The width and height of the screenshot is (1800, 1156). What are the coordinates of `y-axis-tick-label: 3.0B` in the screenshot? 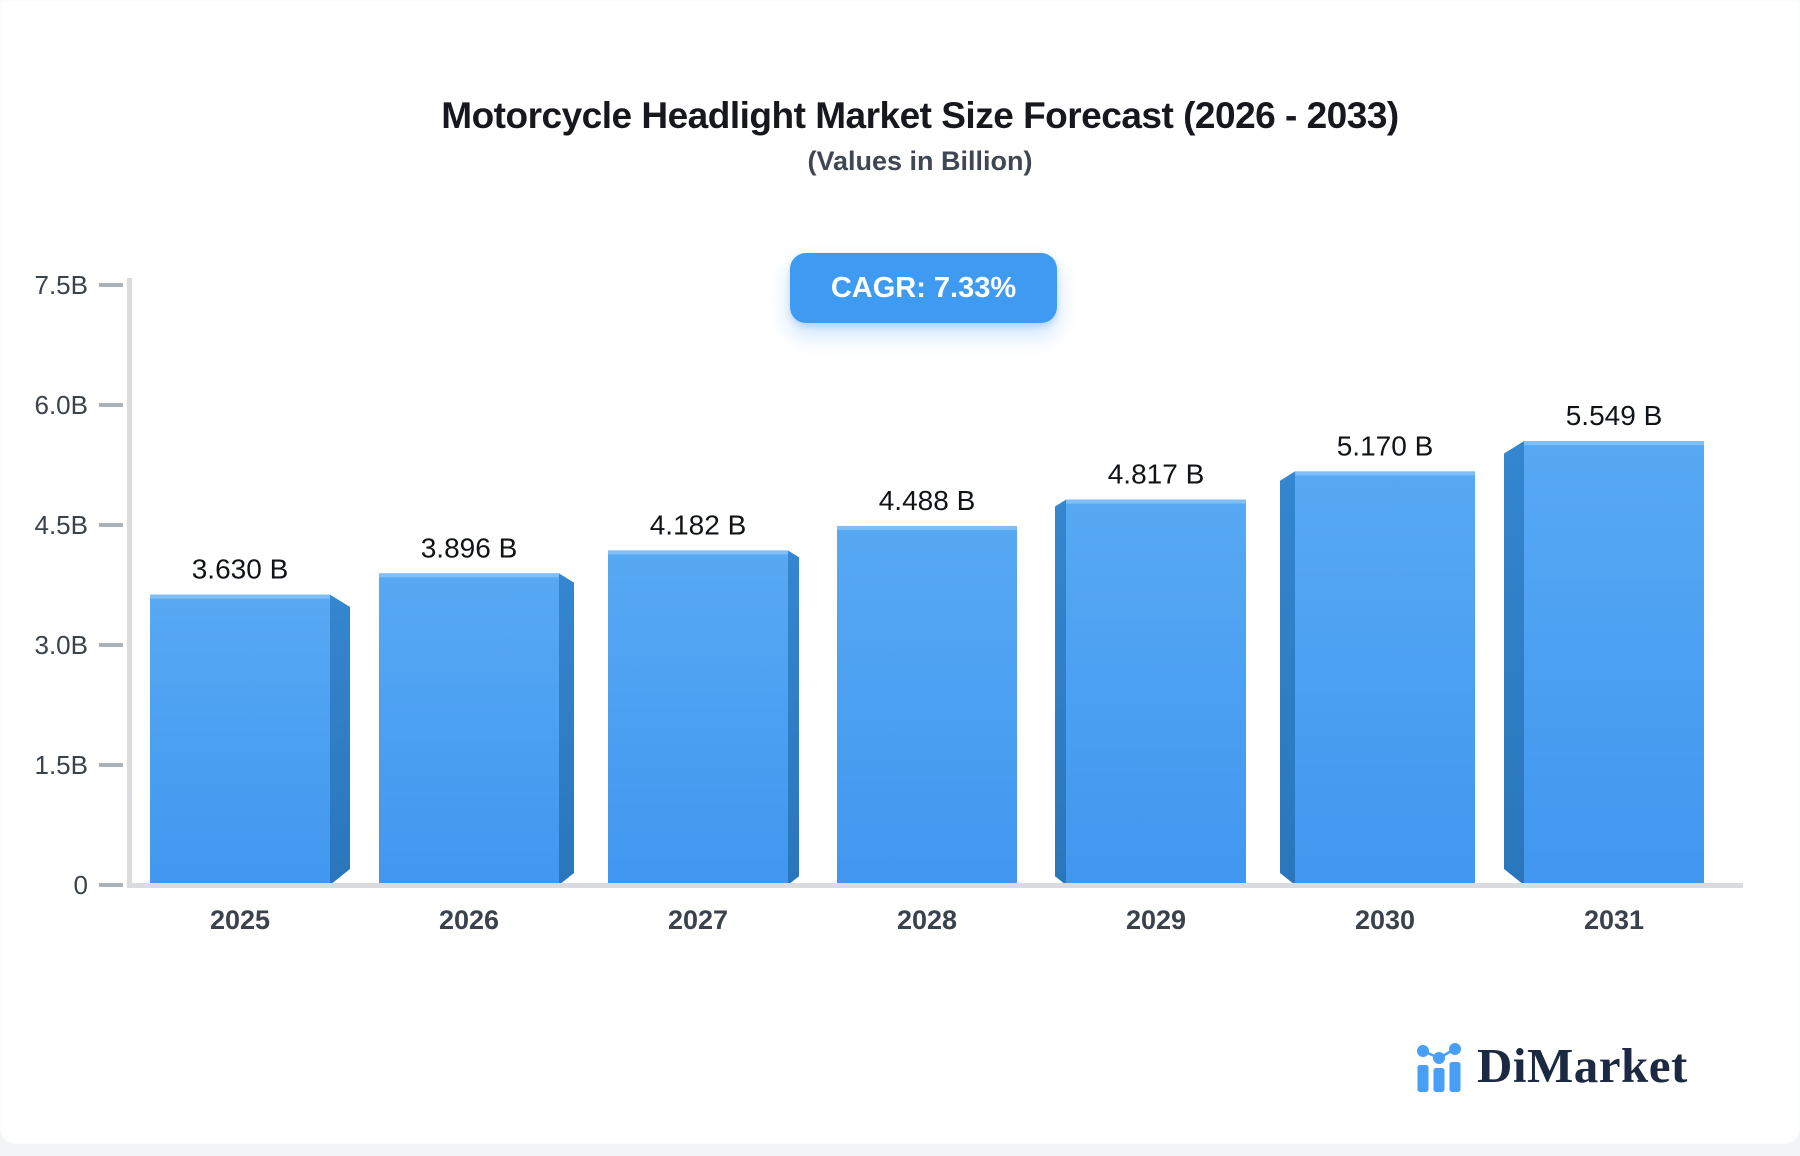 It's located at (62, 645).